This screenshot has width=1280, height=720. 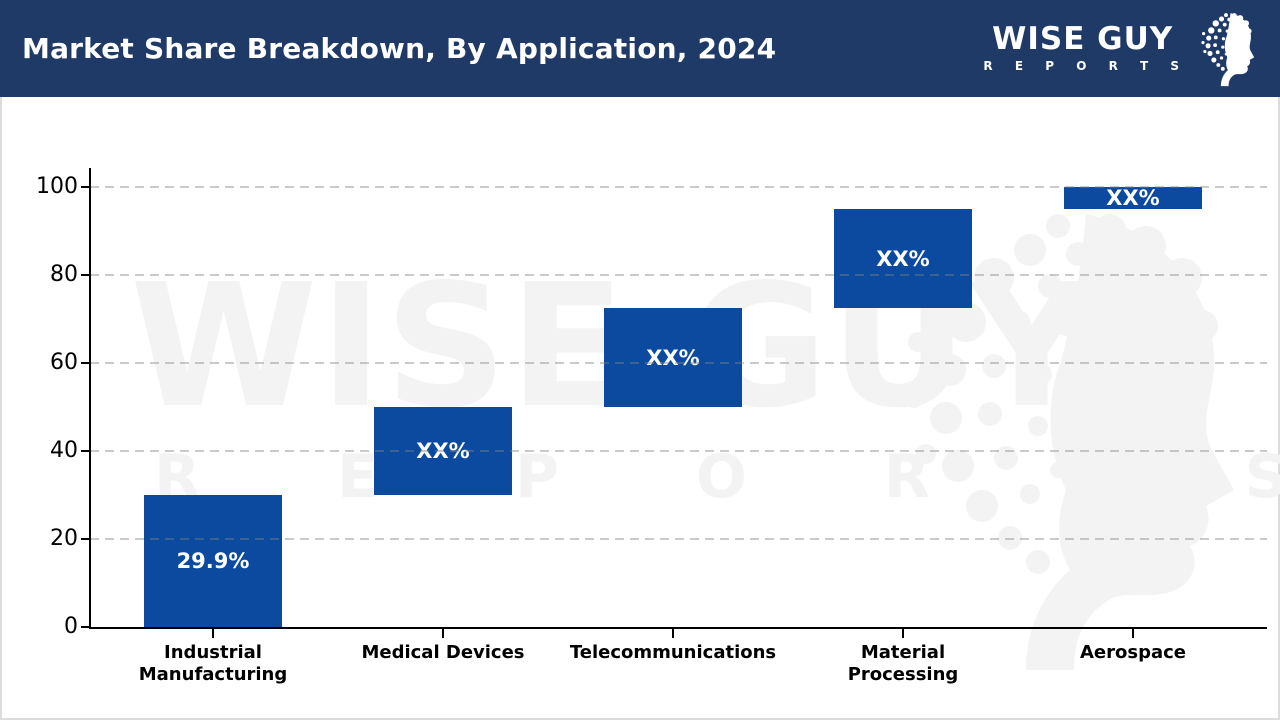 I want to click on category-label-line: Telecommunications, so click(x=673, y=652).